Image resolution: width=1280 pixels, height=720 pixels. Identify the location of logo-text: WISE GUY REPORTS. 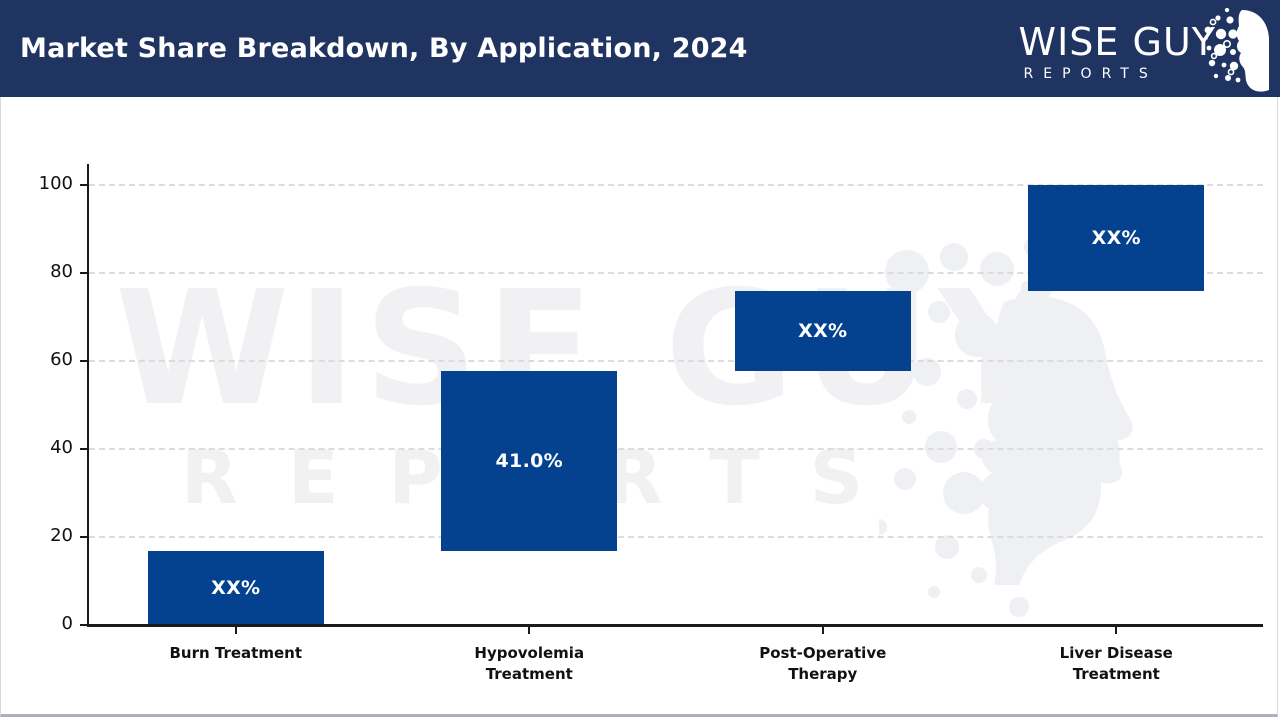
(1117, 50).